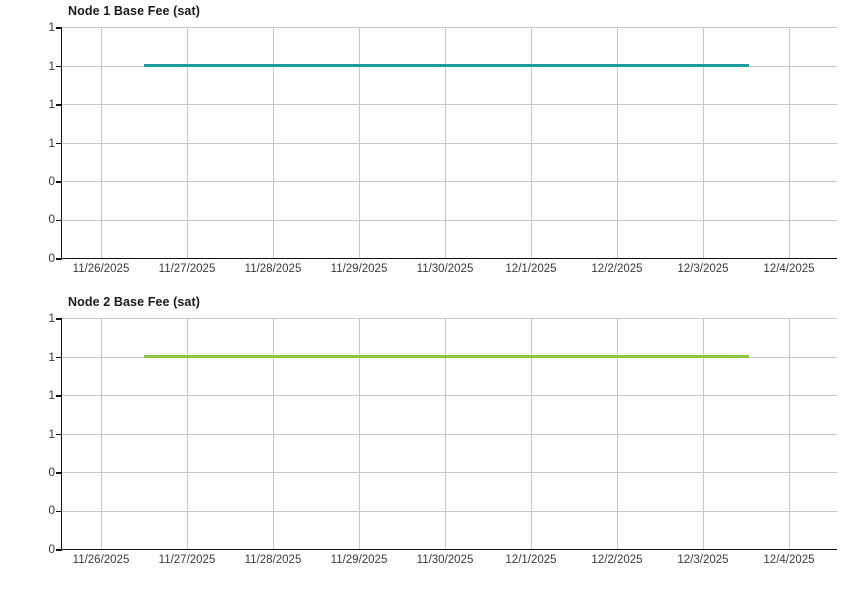 This screenshot has width=860, height=600. What do you see at coordinates (134, 11) in the screenshot?
I see `chart-title-node-1: Node 1 Base Fee (sat)` at bounding box center [134, 11].